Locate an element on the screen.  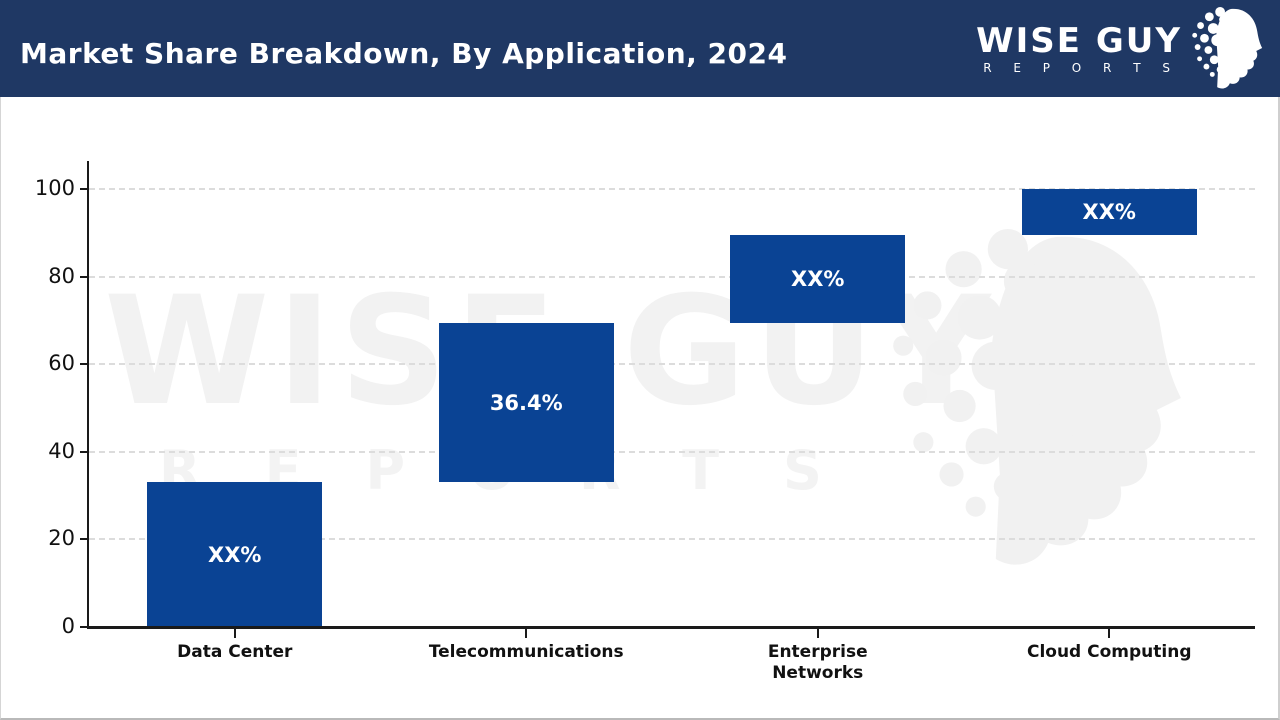
y-axis-label: 100 is located at coordinates (54, 188).